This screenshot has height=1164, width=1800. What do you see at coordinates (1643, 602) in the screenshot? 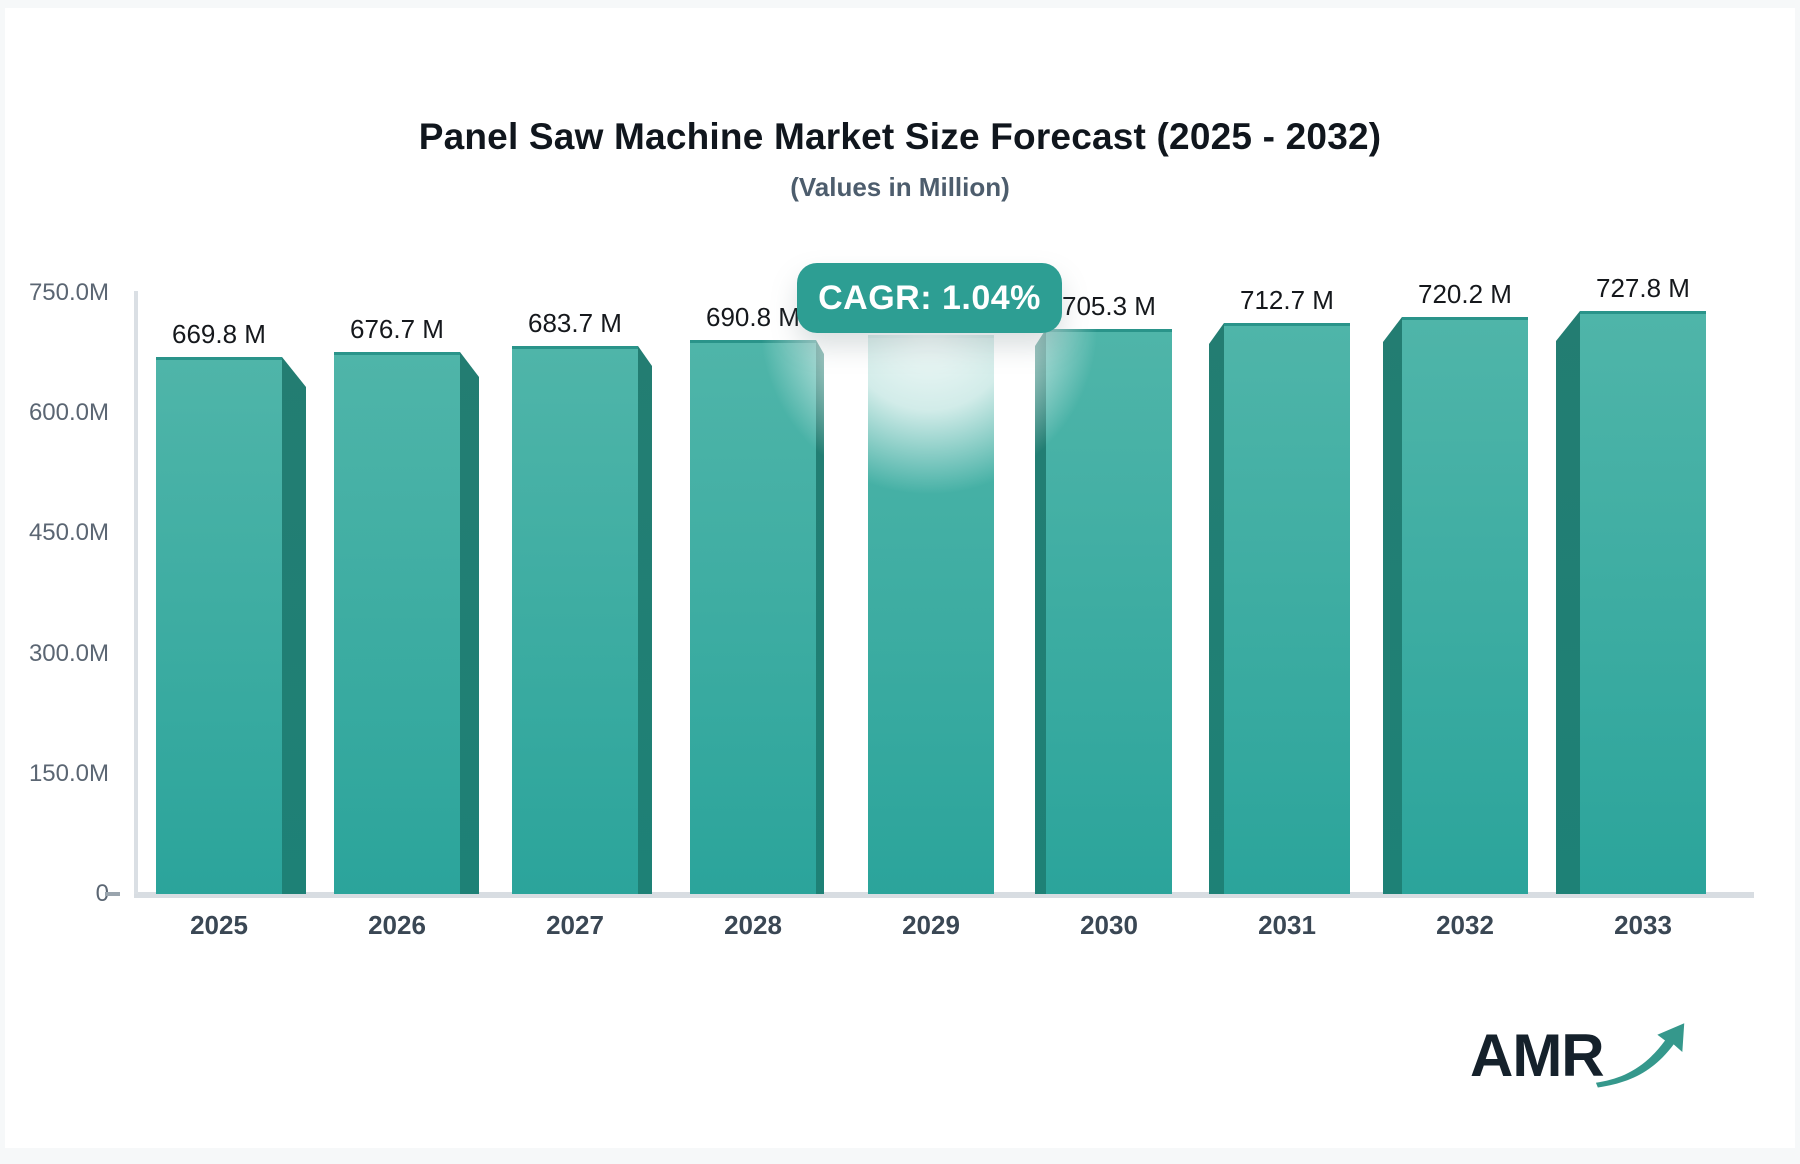
I see `bar-2033` at bounding box center [1643, 602].